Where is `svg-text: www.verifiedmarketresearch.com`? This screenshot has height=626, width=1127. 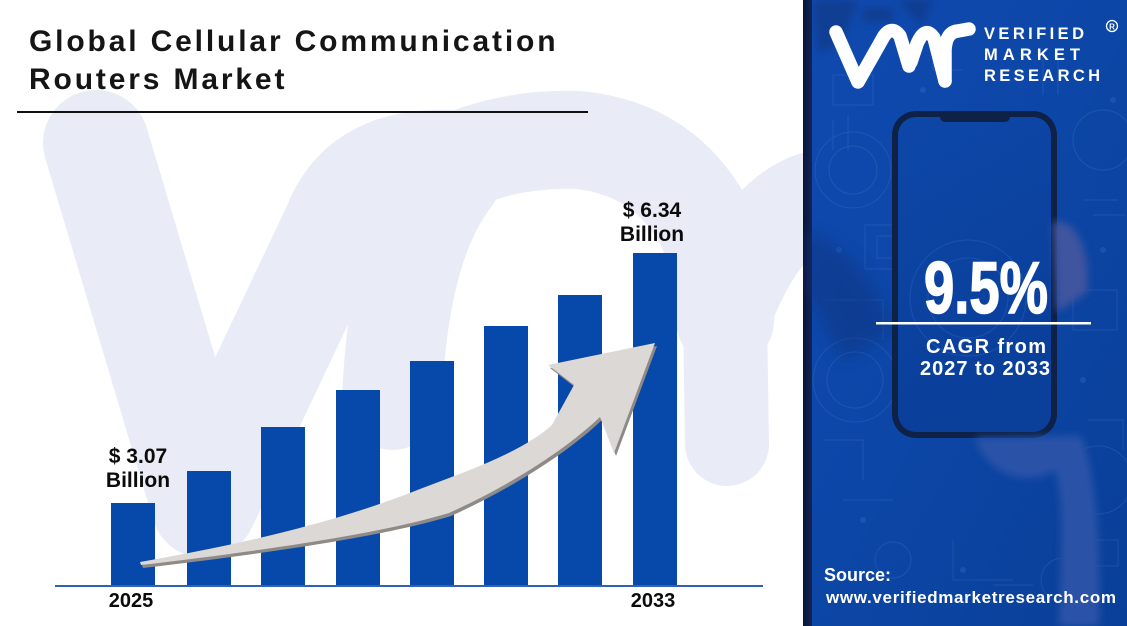 svg-text: www.verifiedmarketresearch.com is located at coordinates (970, 597).